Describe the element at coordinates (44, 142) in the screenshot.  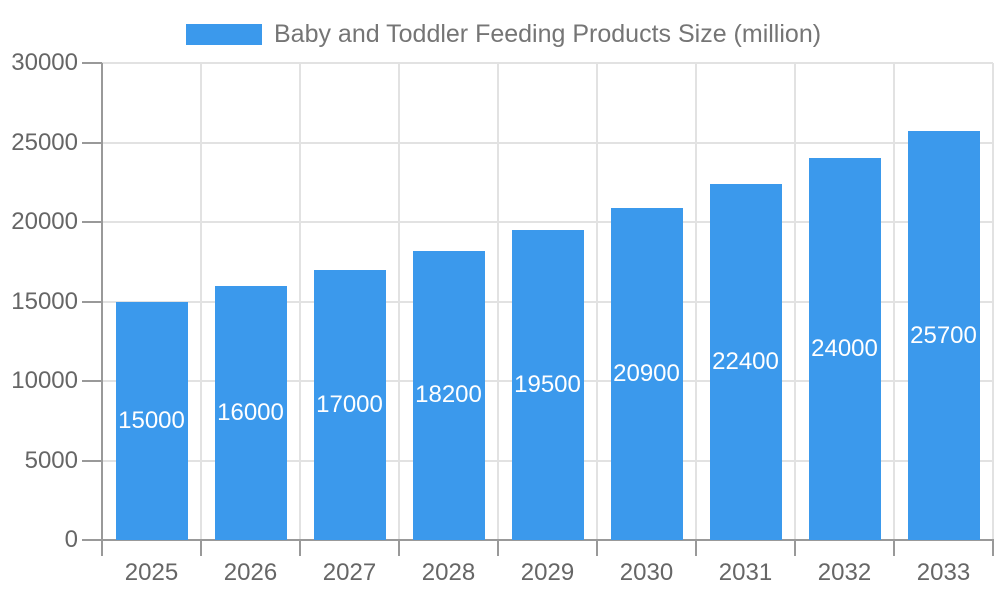
I see `y-axis-label: 25000` at that location.